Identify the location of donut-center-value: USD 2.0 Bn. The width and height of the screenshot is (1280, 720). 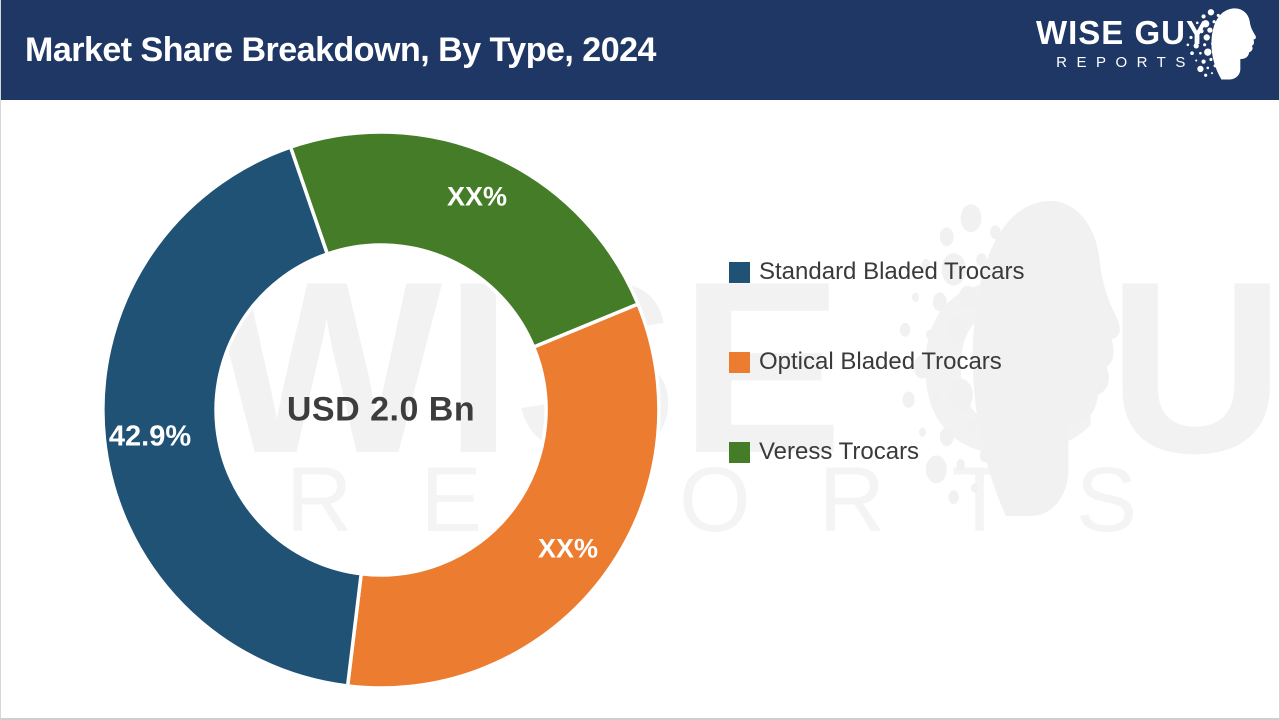
(381, 409).